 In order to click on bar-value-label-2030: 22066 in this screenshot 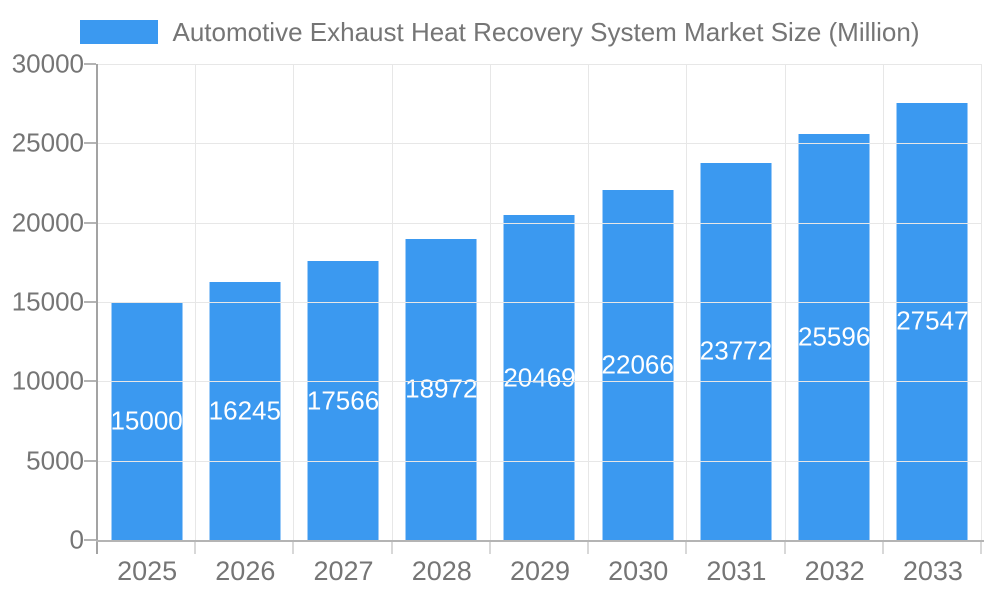, I will do `click(637, 364)`.